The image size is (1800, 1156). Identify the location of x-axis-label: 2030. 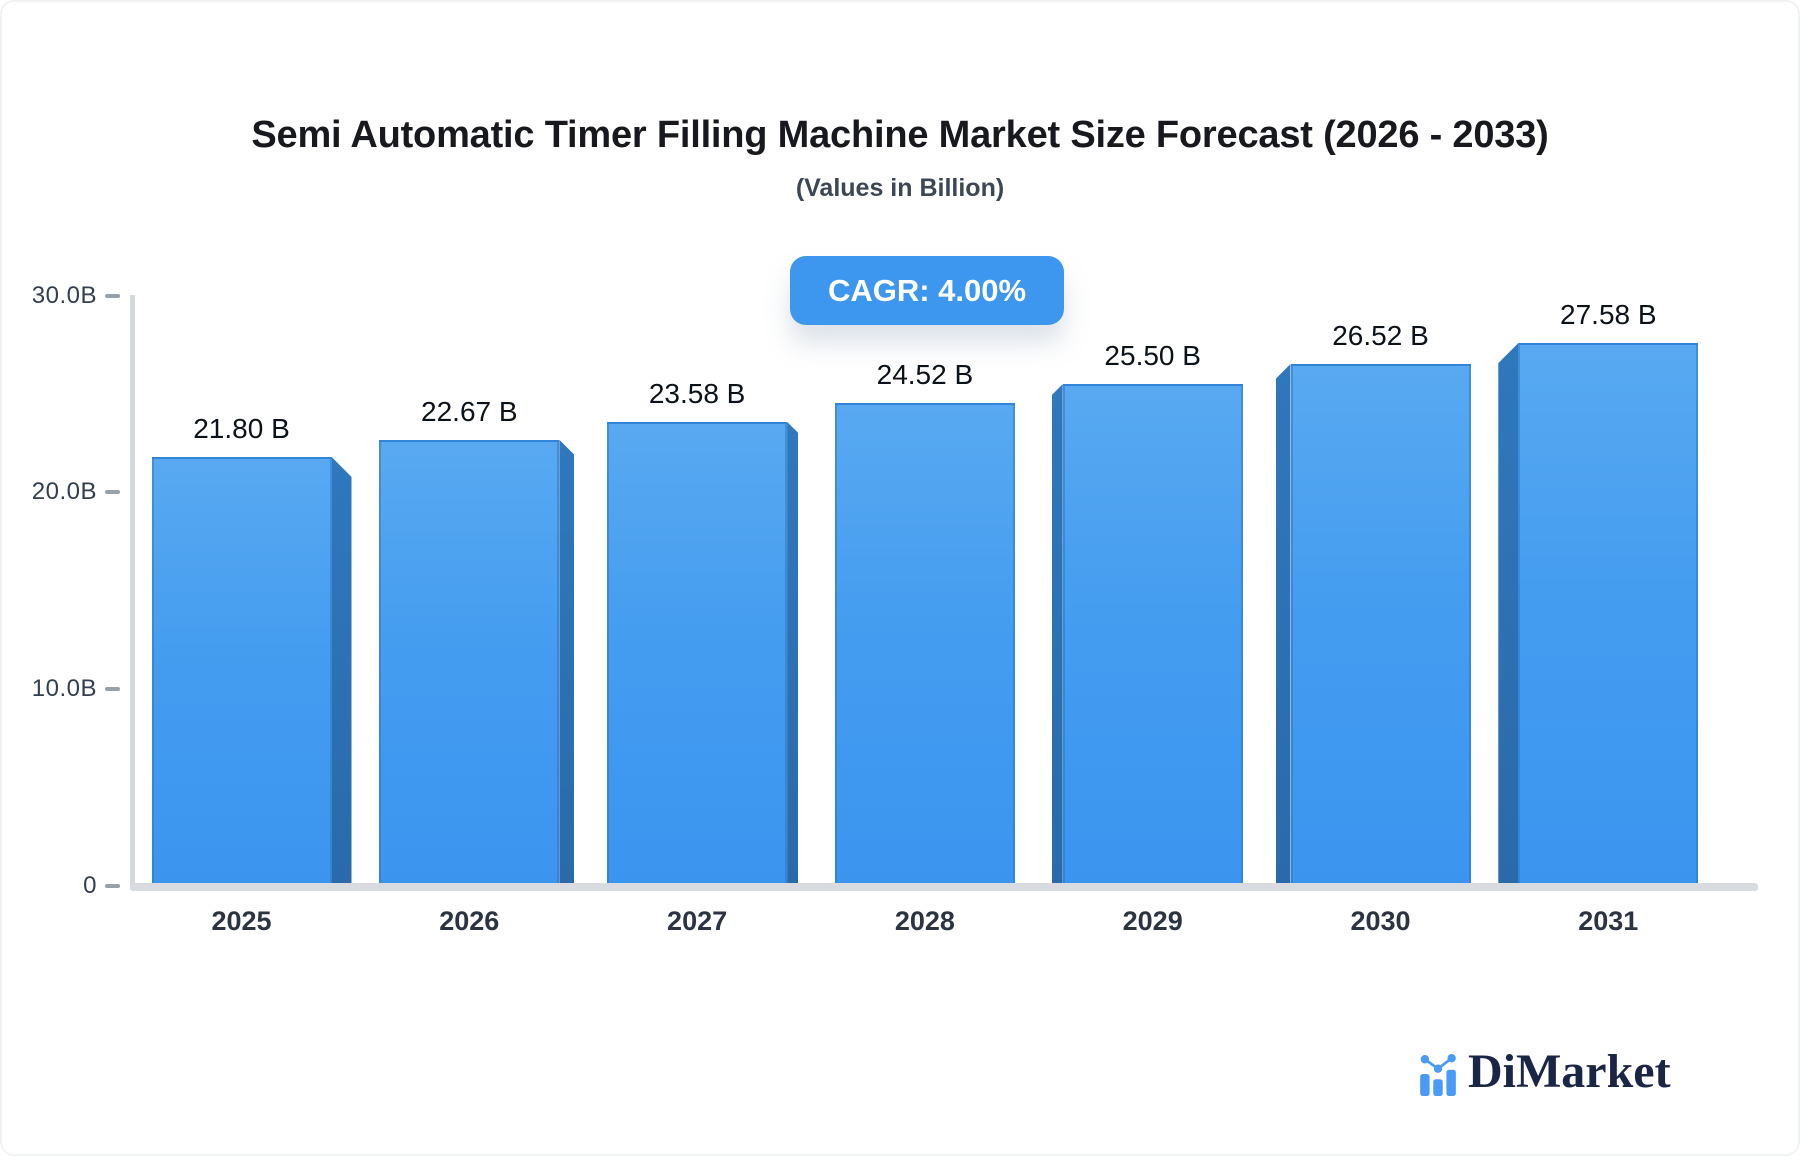
(1380, 921).